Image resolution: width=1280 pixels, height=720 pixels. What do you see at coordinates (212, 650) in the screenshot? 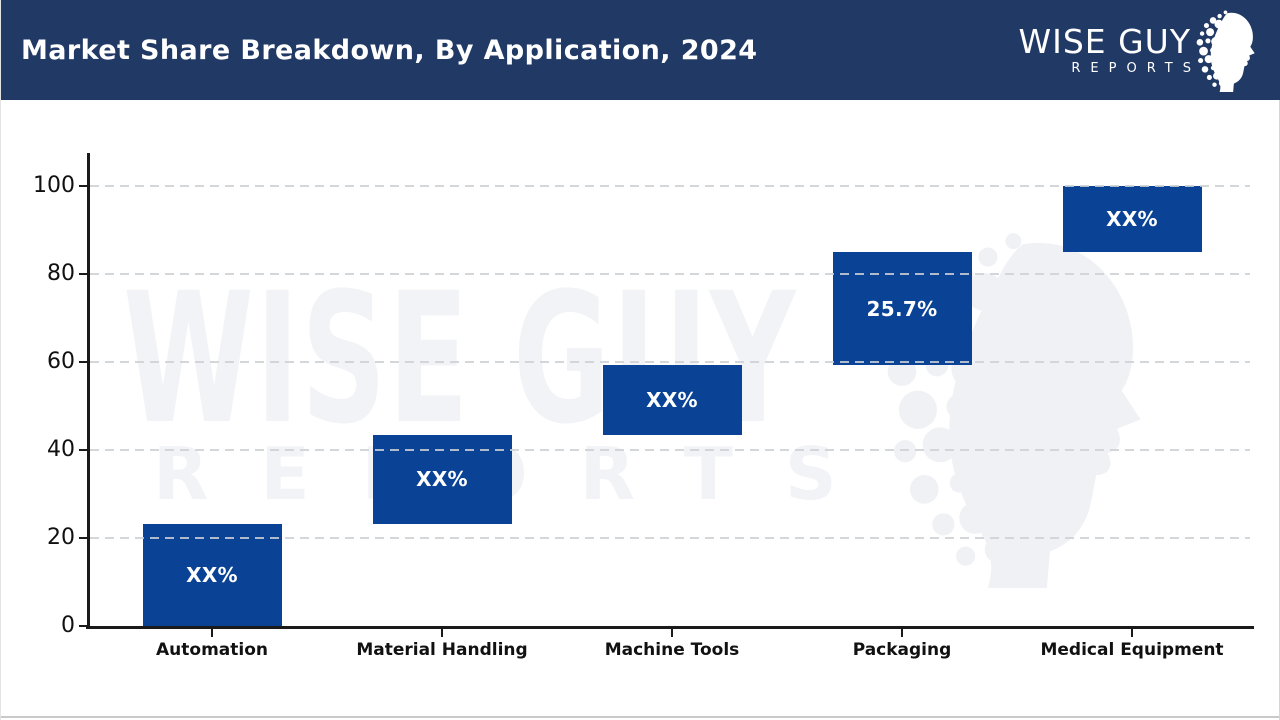
I see `x-category-label-0: Automation` at bounding box center [212, 650].